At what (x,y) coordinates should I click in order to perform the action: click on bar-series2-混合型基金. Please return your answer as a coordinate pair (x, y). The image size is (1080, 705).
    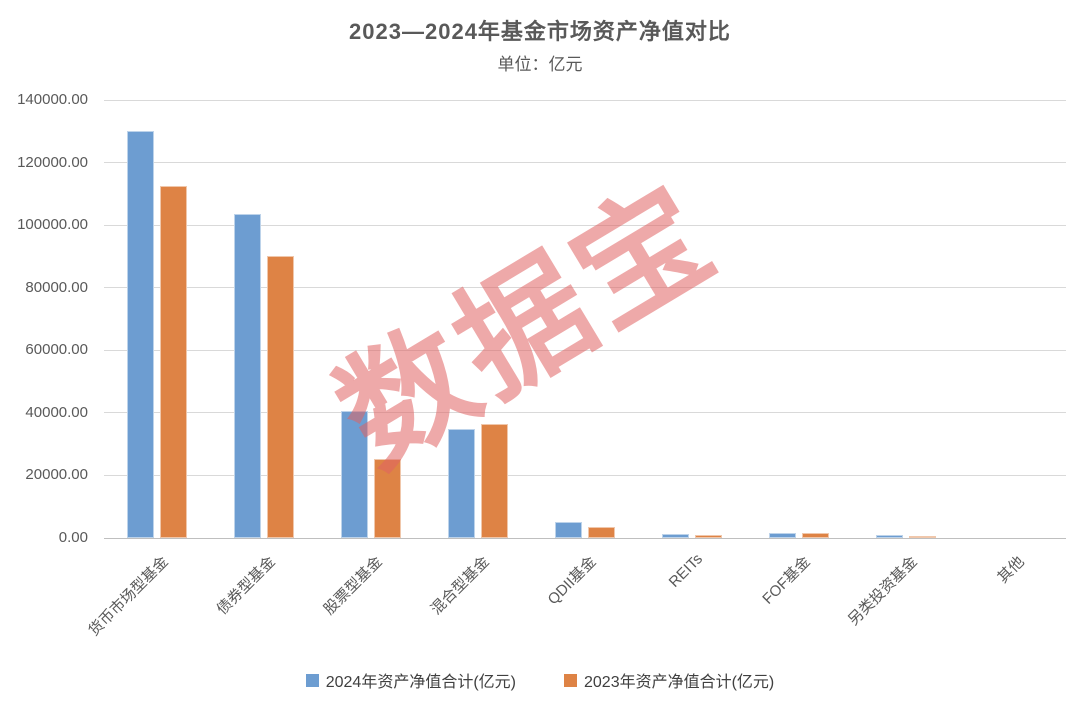
    Looking at the image, I should click on (495, 480).